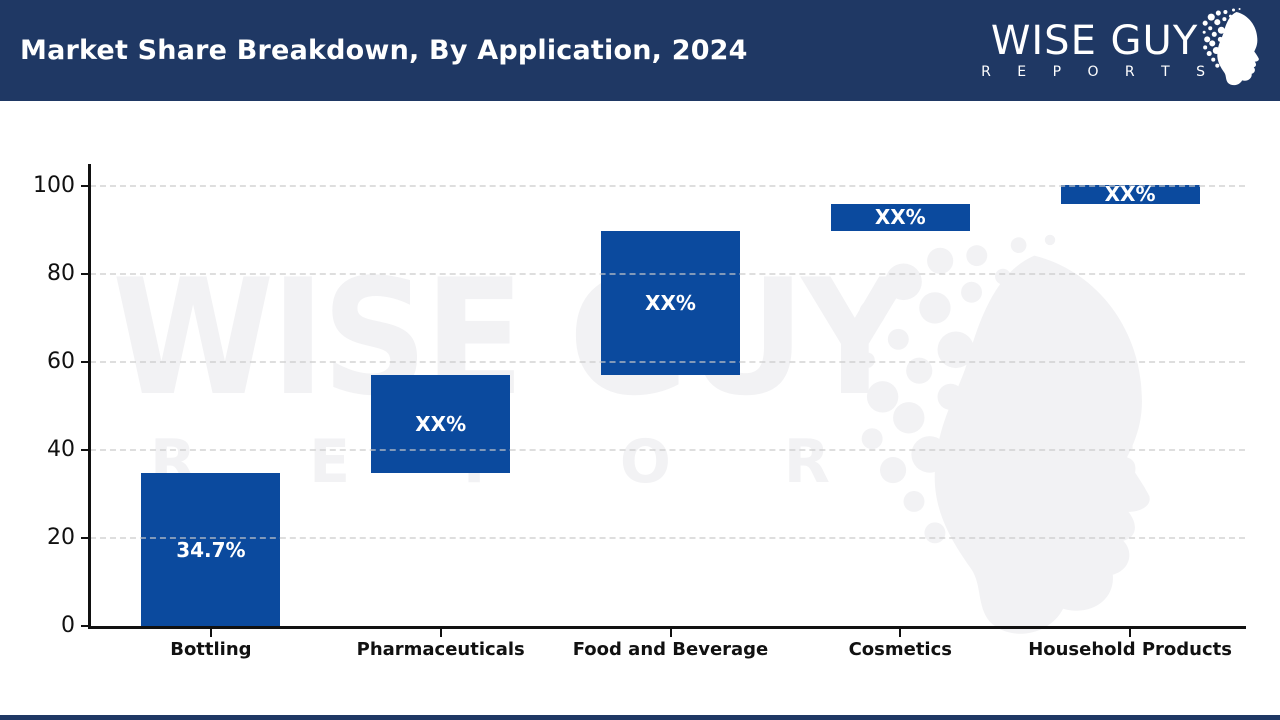  What do you see at coordinates (1094, 41) in the screenshot?
I see `logo-line1: WISE GUY` at bounding box center [1094, 41].